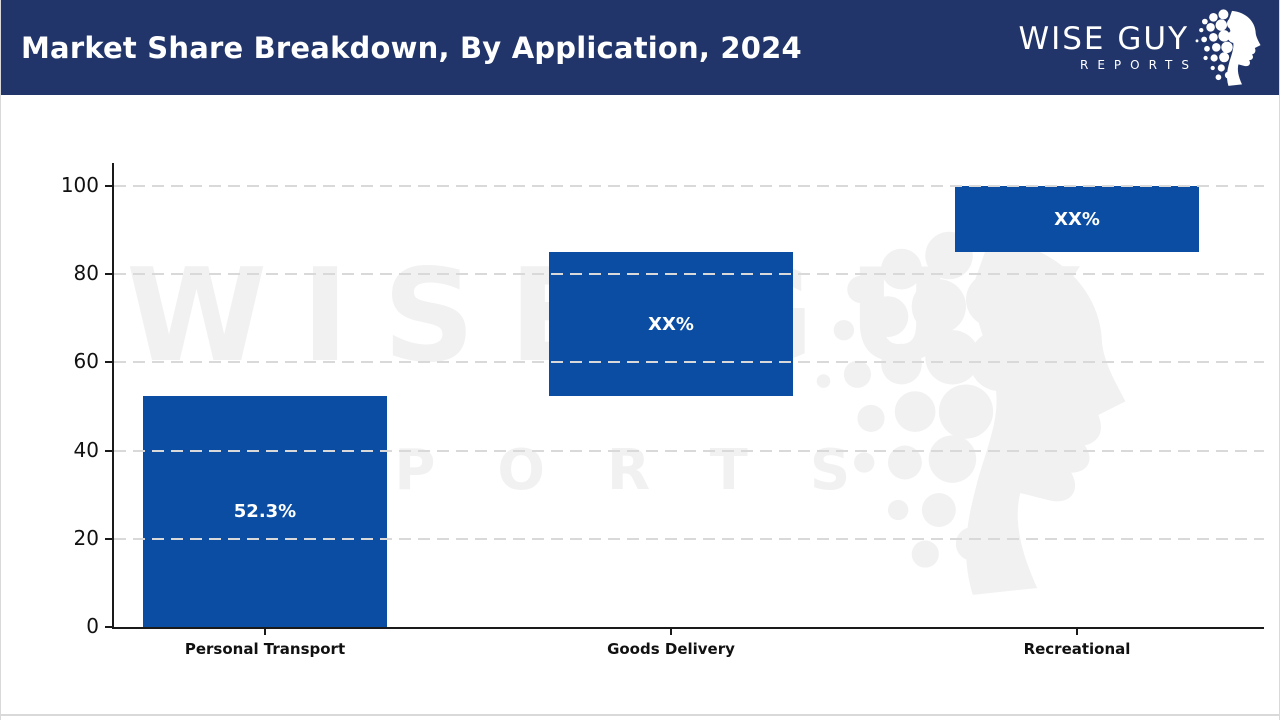 This screenshot has height=720, width=1280. What do you see at coordinates (688, 628) in the screenshot?
I see `x-axis-line` at bounding box center [688, 628].